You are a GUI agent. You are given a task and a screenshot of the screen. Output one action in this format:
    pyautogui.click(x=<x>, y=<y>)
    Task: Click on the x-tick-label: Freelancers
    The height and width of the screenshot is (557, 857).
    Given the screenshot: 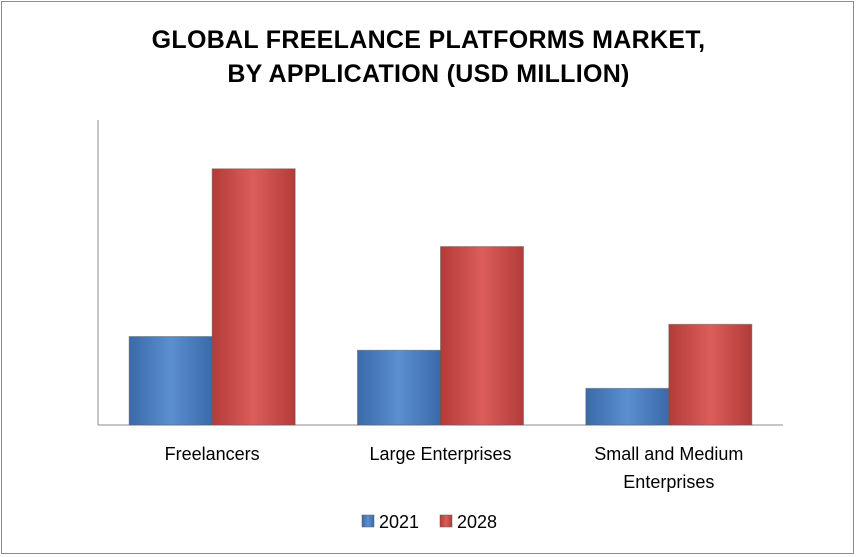 What is the action you would take?
    pyautogui.click(x=212, y=454)
    